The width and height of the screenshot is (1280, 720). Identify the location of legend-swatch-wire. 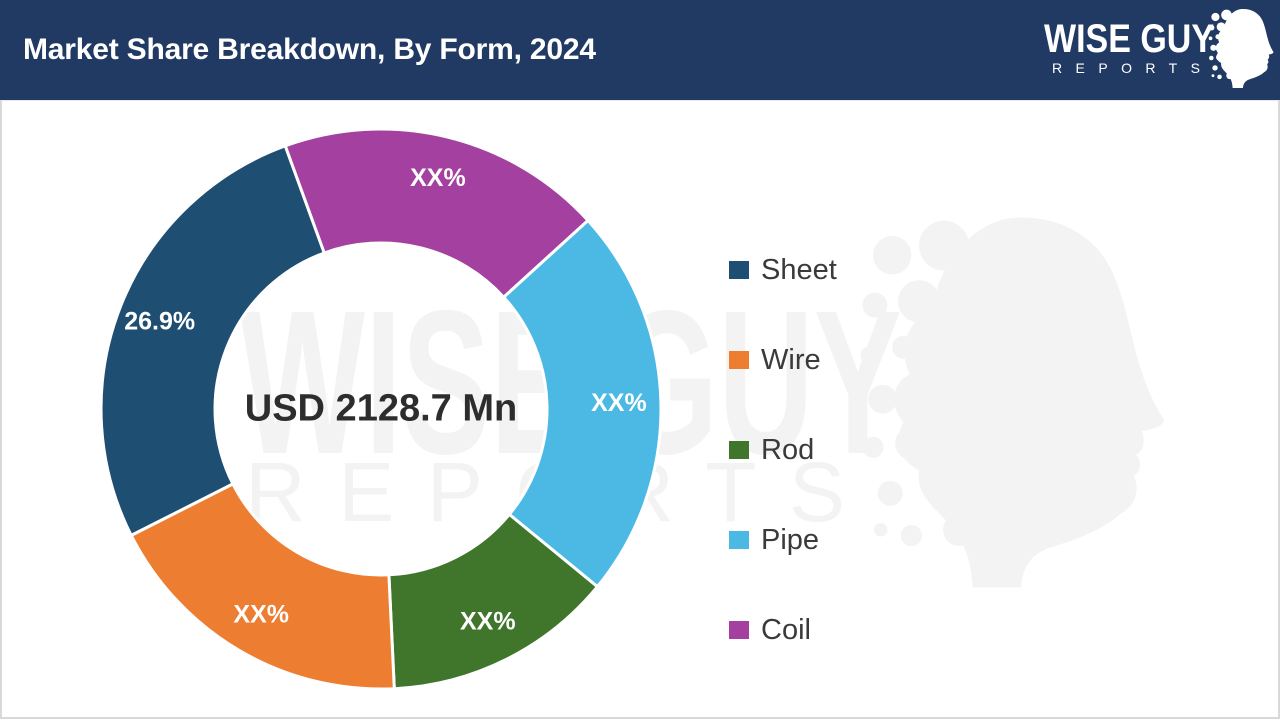
(739, 360).